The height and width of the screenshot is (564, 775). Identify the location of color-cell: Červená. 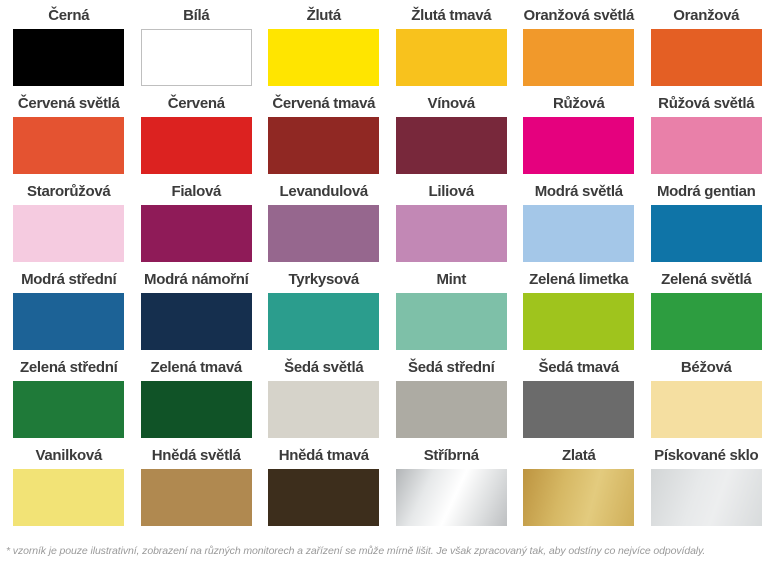
(197, 132).